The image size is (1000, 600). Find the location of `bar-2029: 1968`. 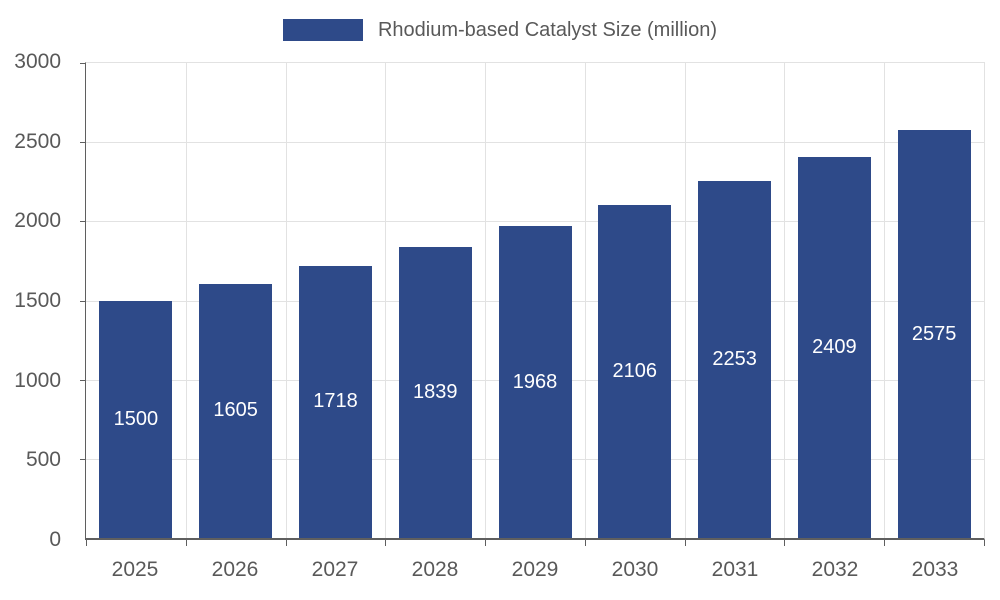

bar-2029: 1968 is located at coordinates (535, 382).